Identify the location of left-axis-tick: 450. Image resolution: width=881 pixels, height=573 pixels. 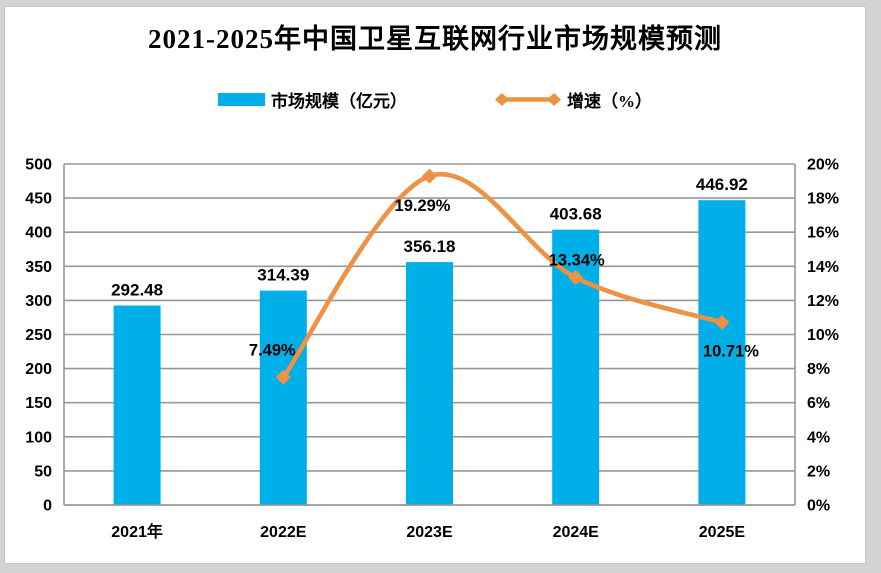
(38, 199).